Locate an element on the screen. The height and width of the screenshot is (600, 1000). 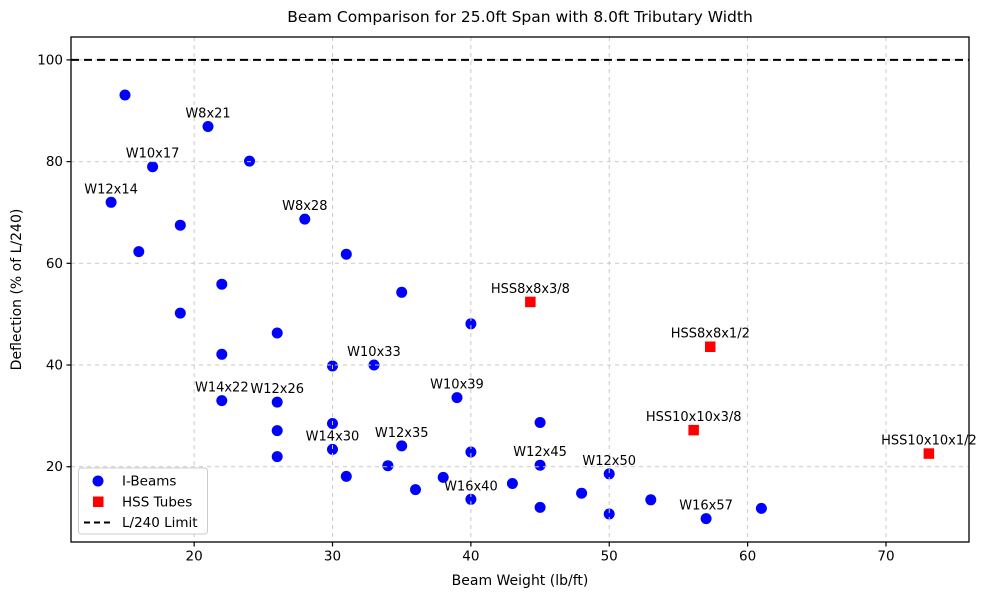
point-label: HSS8x8x1/2 is located at coordinates (710, 334).